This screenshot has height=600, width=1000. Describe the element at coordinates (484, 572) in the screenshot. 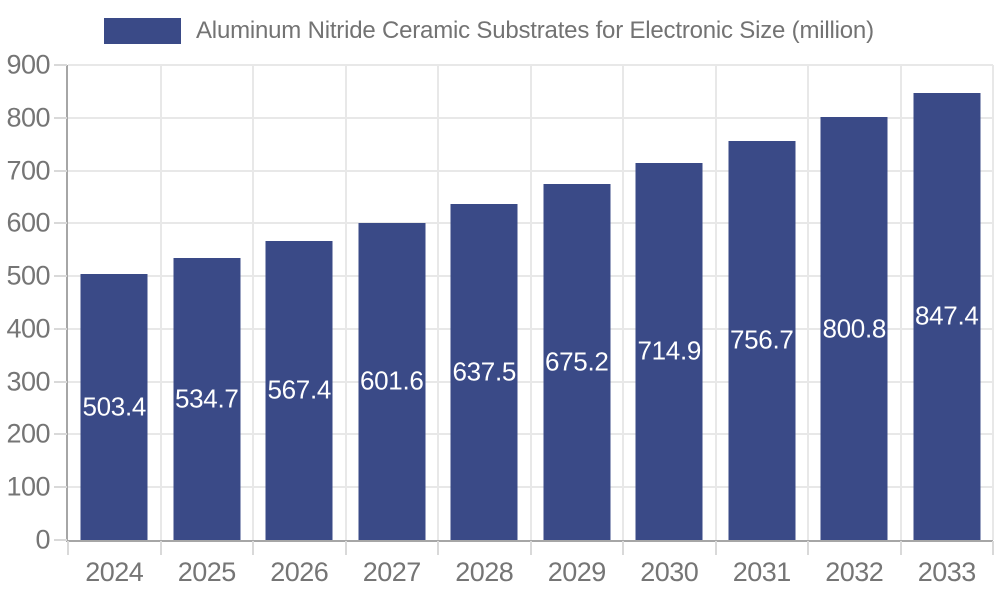

I see `x-axis-tick-label: 2028` at that location.